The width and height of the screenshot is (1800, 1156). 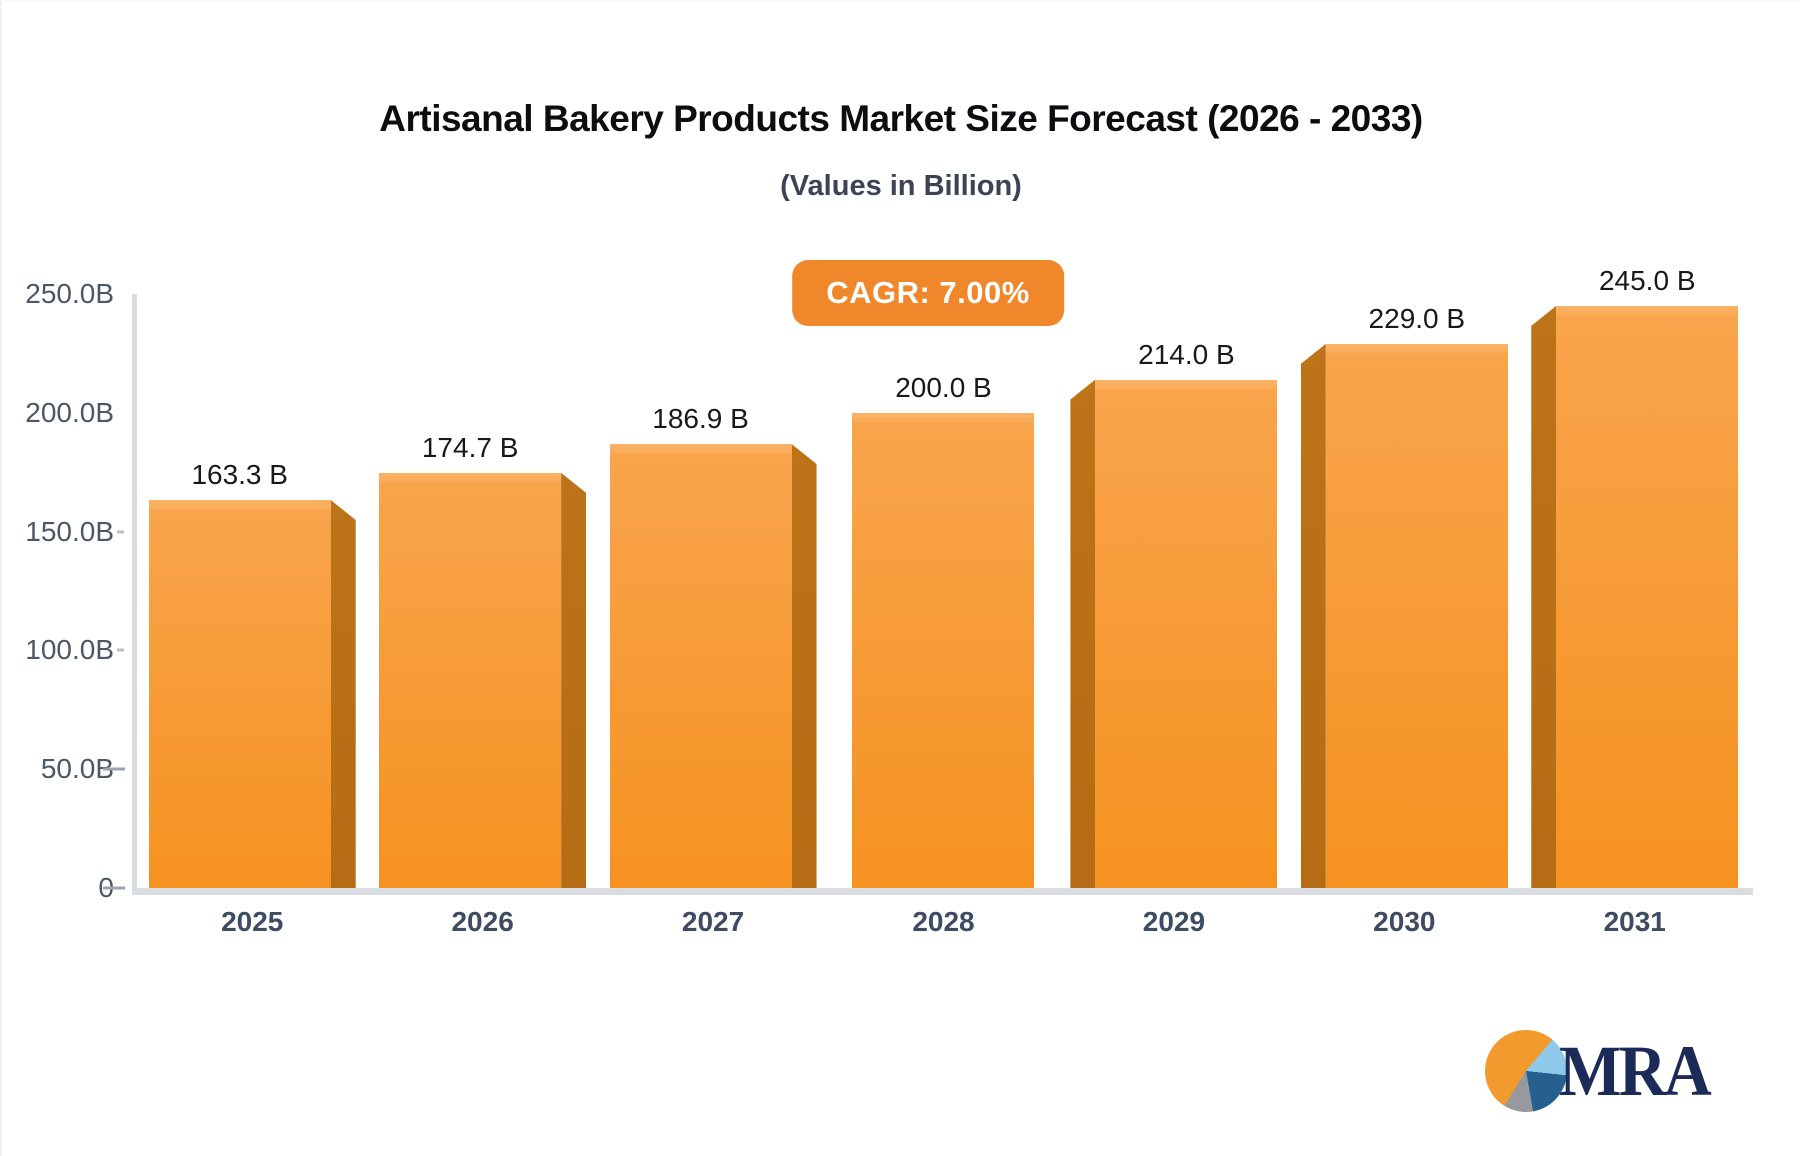 What do you see at coordinates (1634, 921) in the screenshot?
I see `x-axis-label-2031: 2031` at bounding box center [1634, 921].